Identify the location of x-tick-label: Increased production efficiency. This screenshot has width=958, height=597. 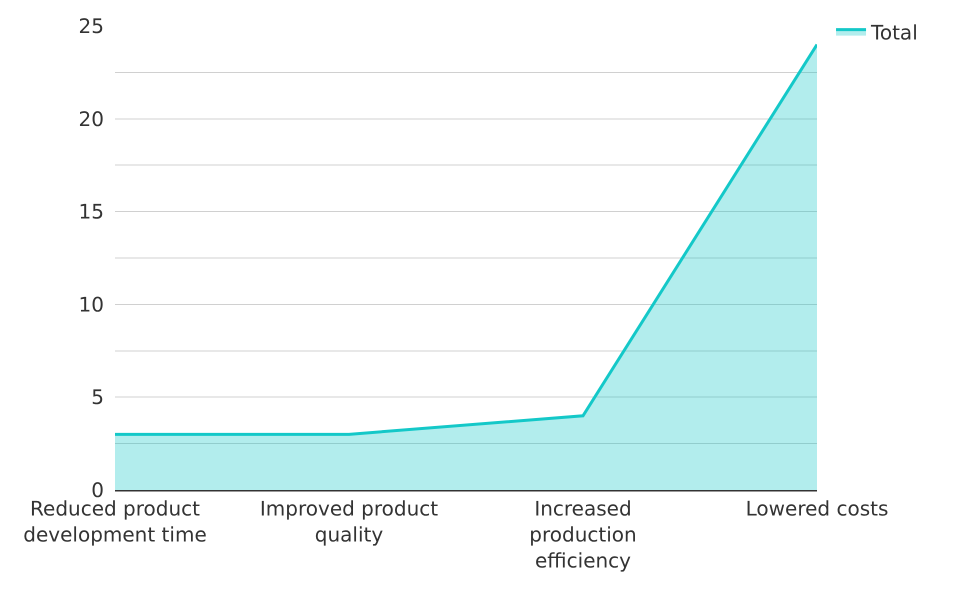
(583, 534).